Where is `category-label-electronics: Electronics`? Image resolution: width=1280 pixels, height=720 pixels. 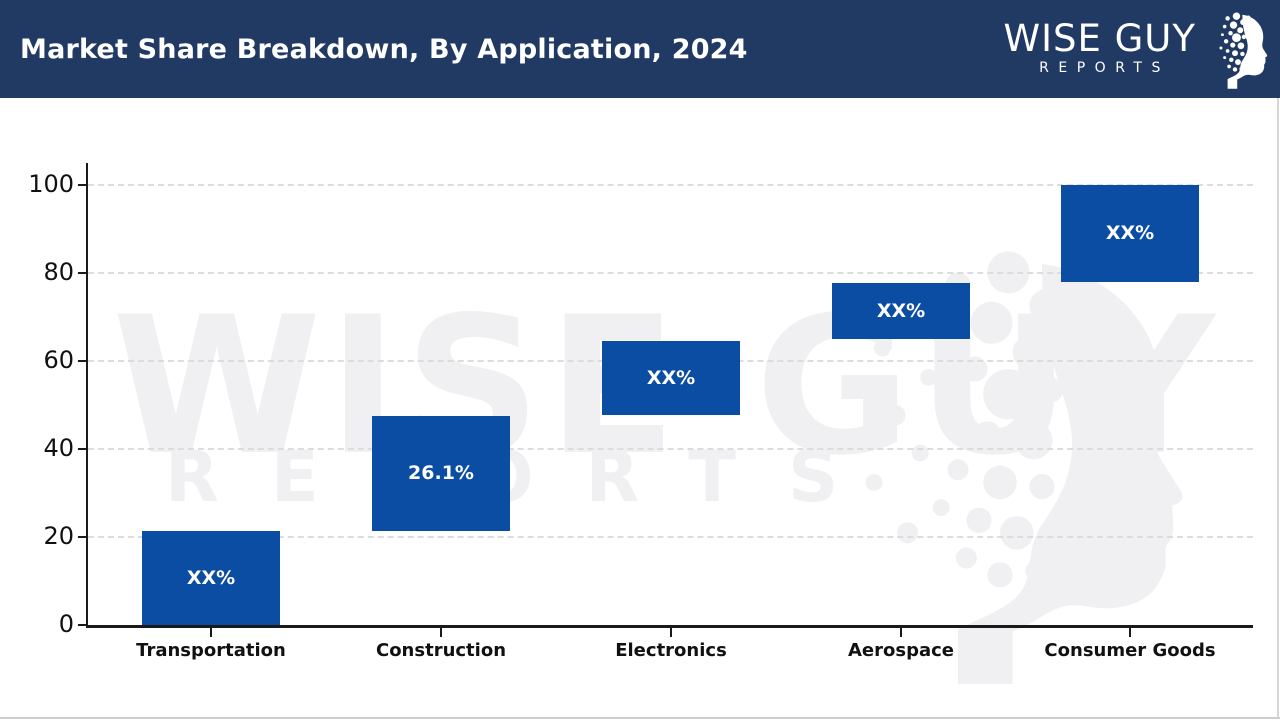
category-label-electronics: Electronics is located at coordinates (671, 650).